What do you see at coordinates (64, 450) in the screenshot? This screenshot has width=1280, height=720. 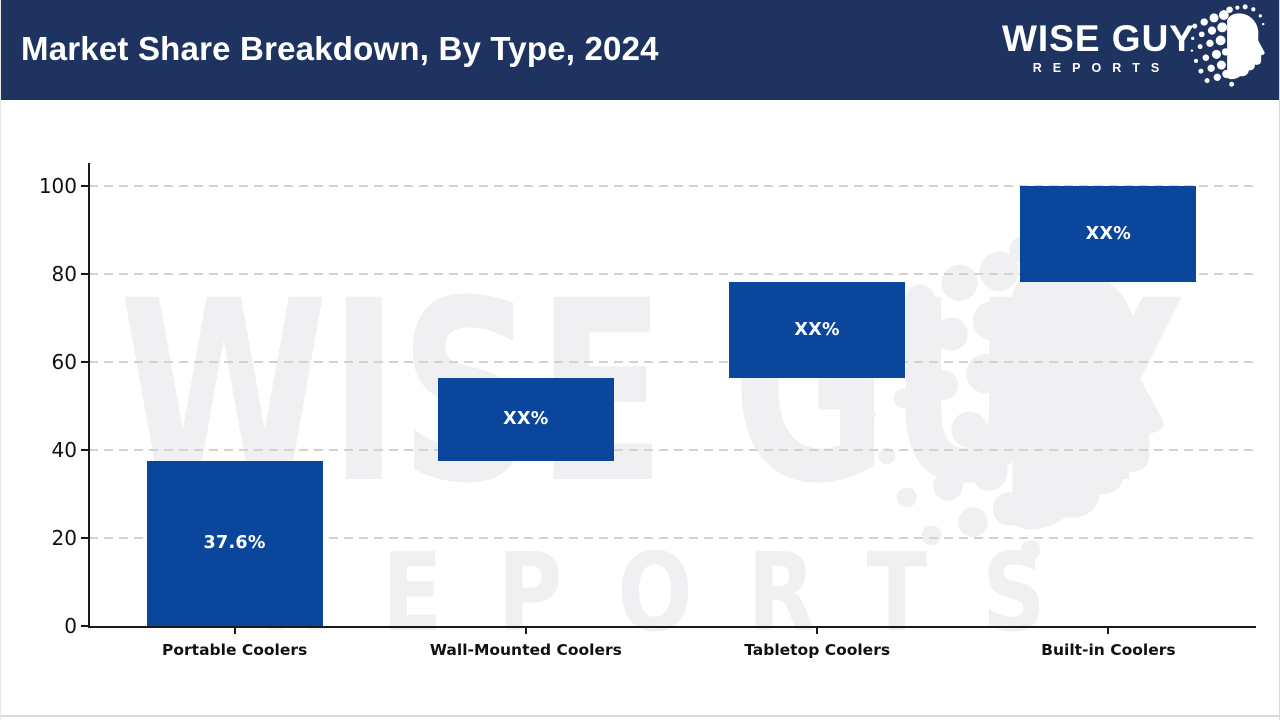 I see `y-tick-label-40: 40` at bounding box center [64, 450].